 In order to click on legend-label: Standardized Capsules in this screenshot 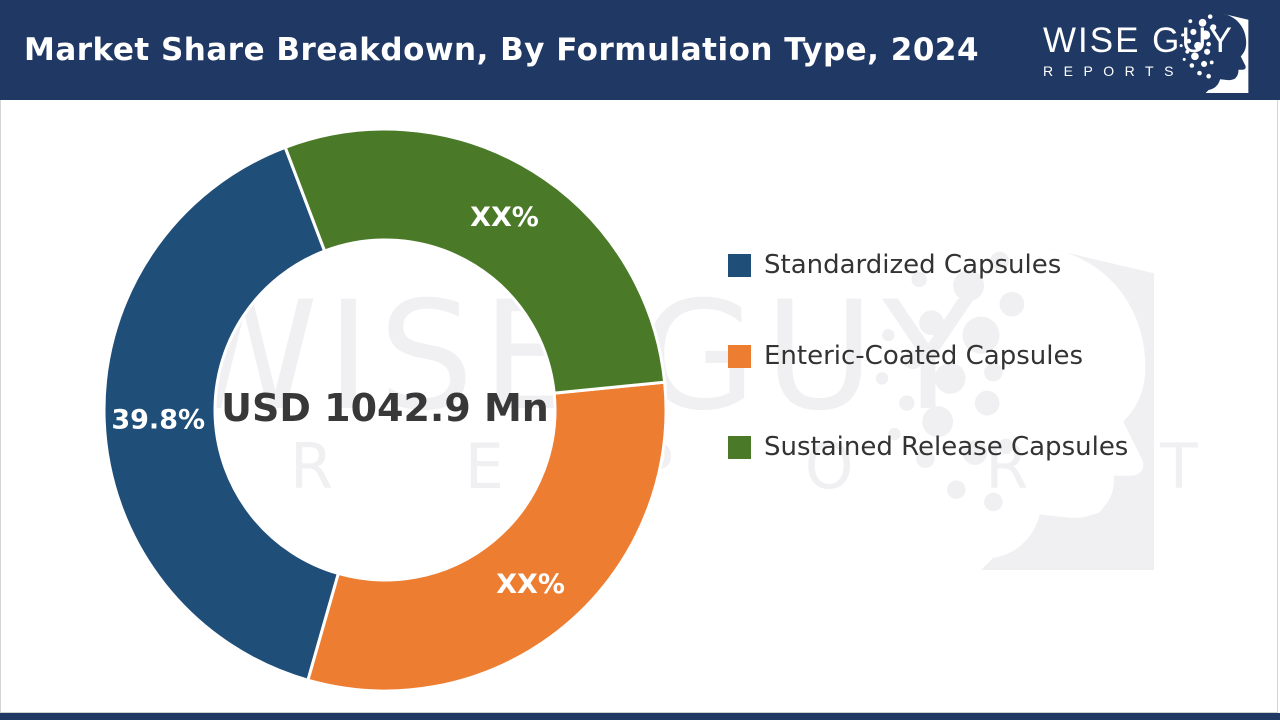, I will do `click(913, 265)`.